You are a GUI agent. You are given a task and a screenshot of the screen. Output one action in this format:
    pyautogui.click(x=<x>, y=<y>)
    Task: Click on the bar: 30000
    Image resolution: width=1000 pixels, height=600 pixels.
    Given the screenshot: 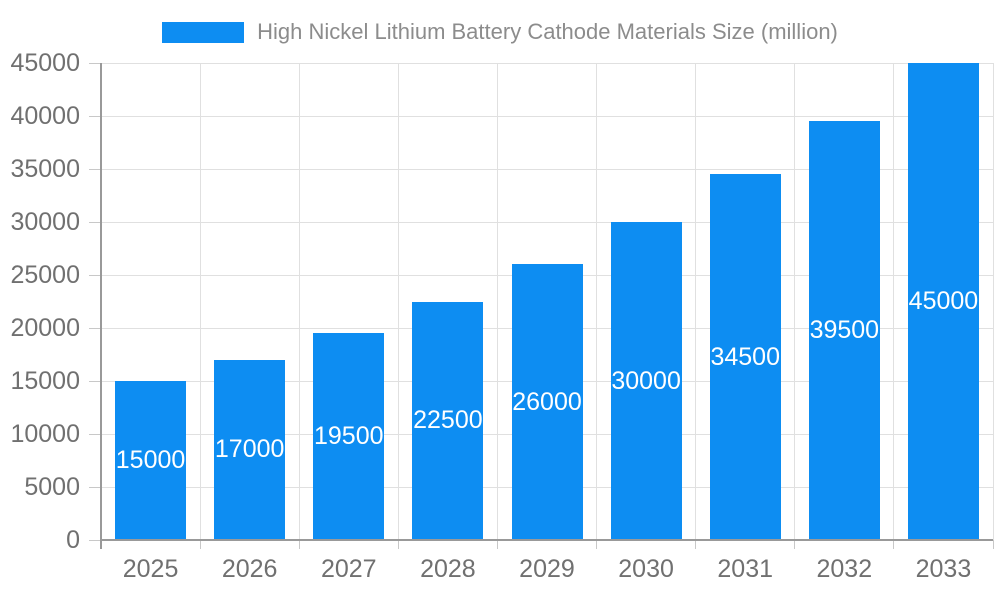 What is the action you would take?
    pyautogui.click(x=646, y=381)
    